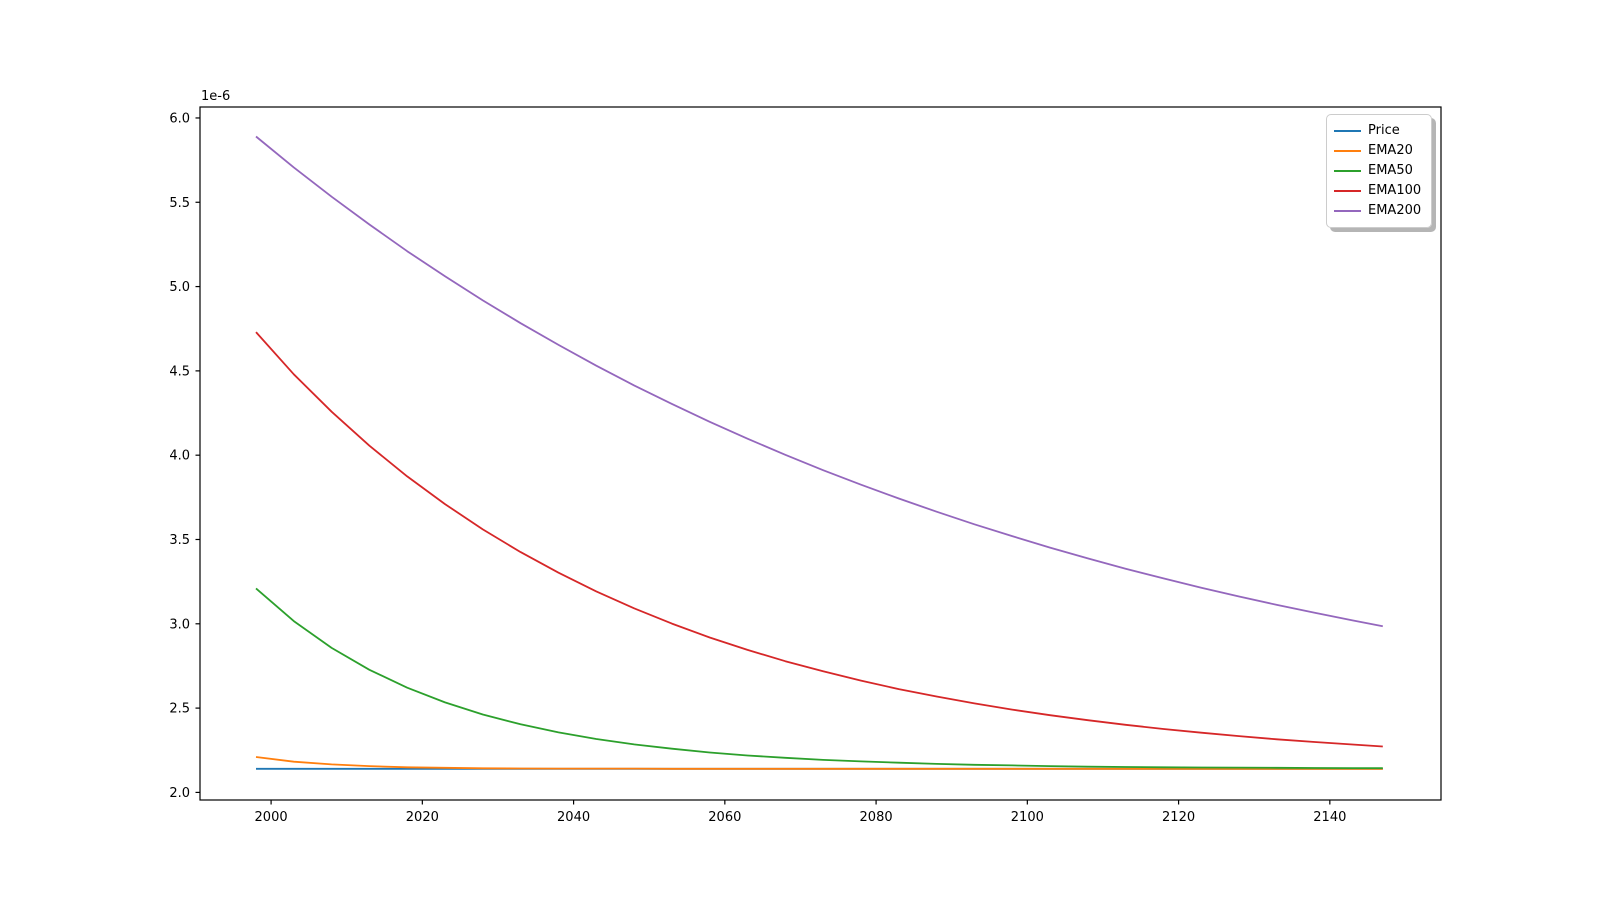  Describe the element at coordinates (819, 678) in the screenshot. I see `ema50-line` at that location.